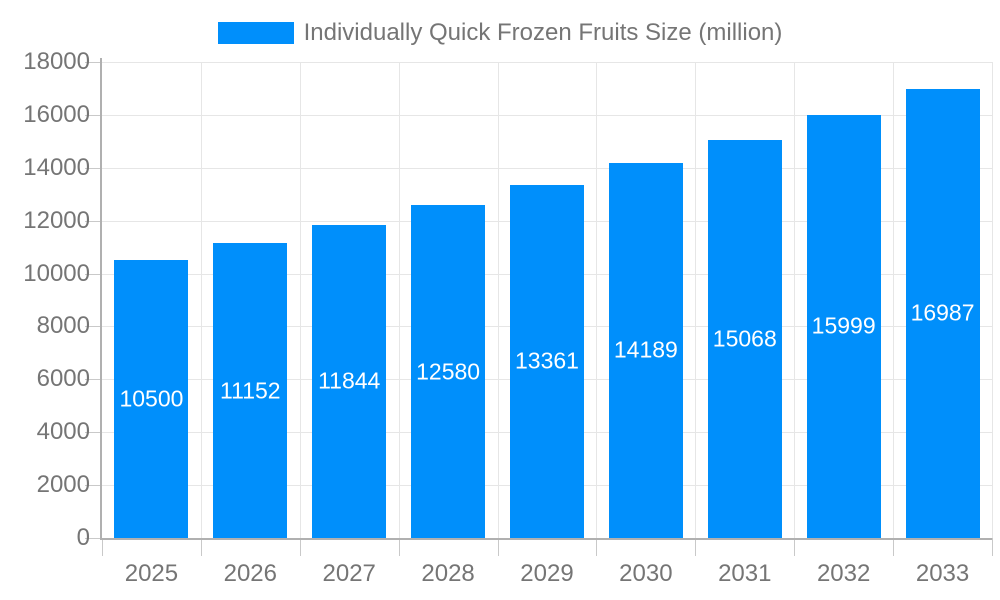 The image size is (1000, 600). Describe the element at coordinates (63, 432) in the screenshot. I see `y-tick-label: 4000` at that location.